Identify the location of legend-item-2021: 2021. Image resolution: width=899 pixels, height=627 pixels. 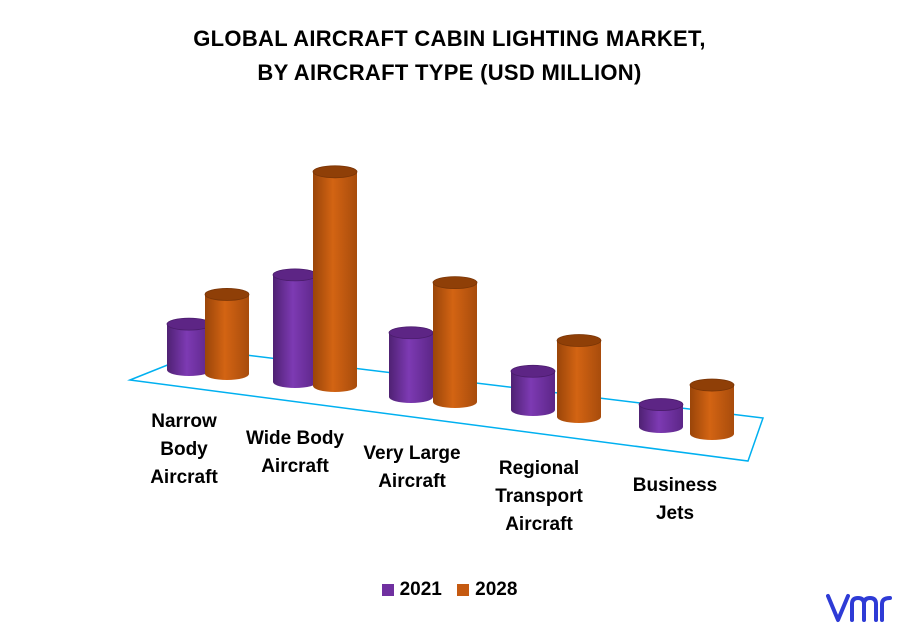
(411, 590).